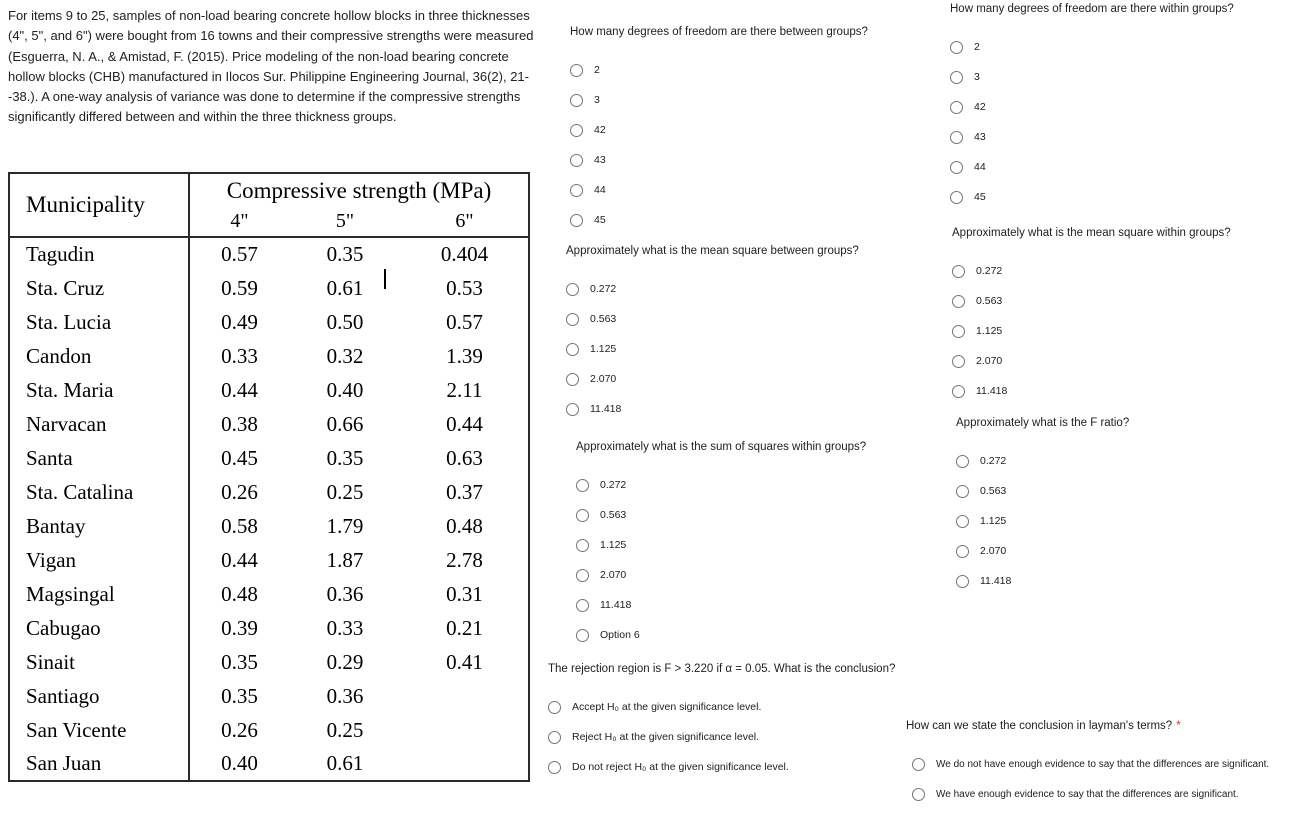  What do you see at coordinates (239, 695) in the screenshot?
I see `value-4in-cell: 0.35` at bounding box center [239, 695].